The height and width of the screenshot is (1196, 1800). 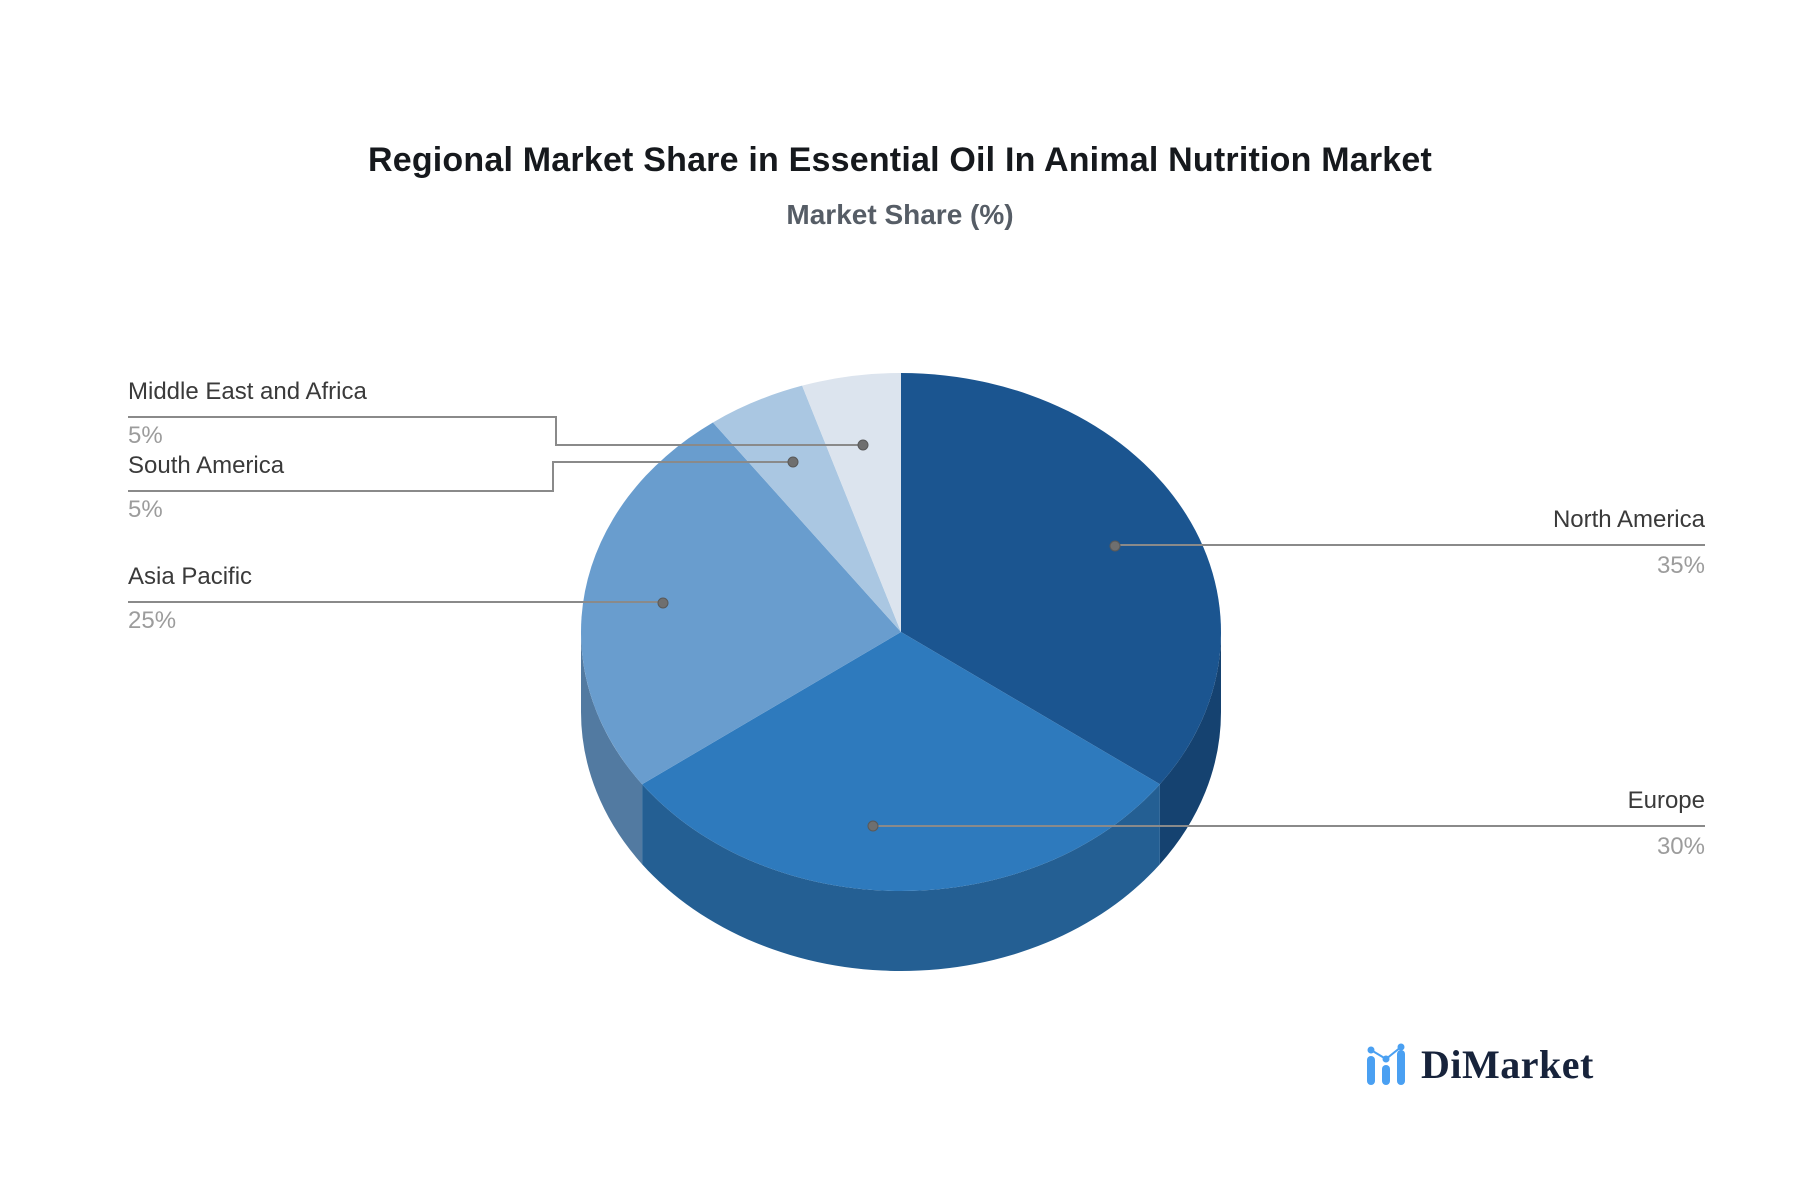 I want to click on label-middle-east-and-africa: Middle East and Africa, so click(x=247, y=391).